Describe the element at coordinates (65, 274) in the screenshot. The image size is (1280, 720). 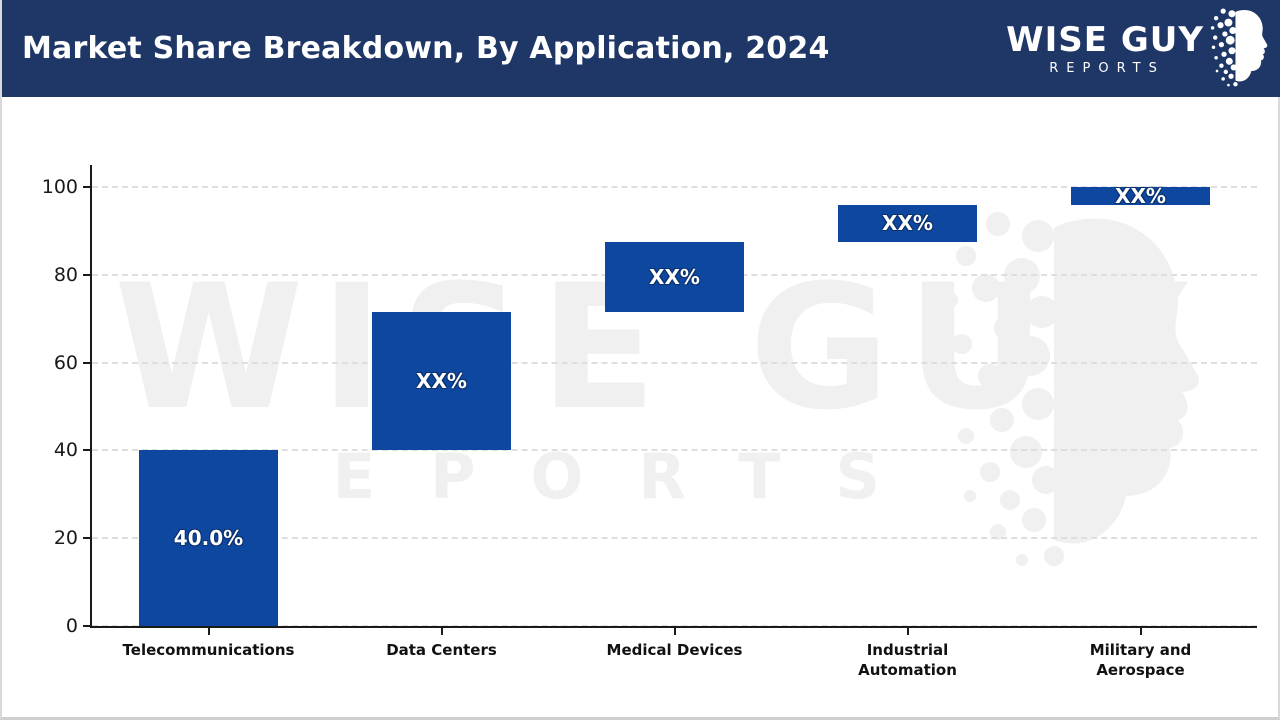
I see `y-tick-label: 80` at that location.